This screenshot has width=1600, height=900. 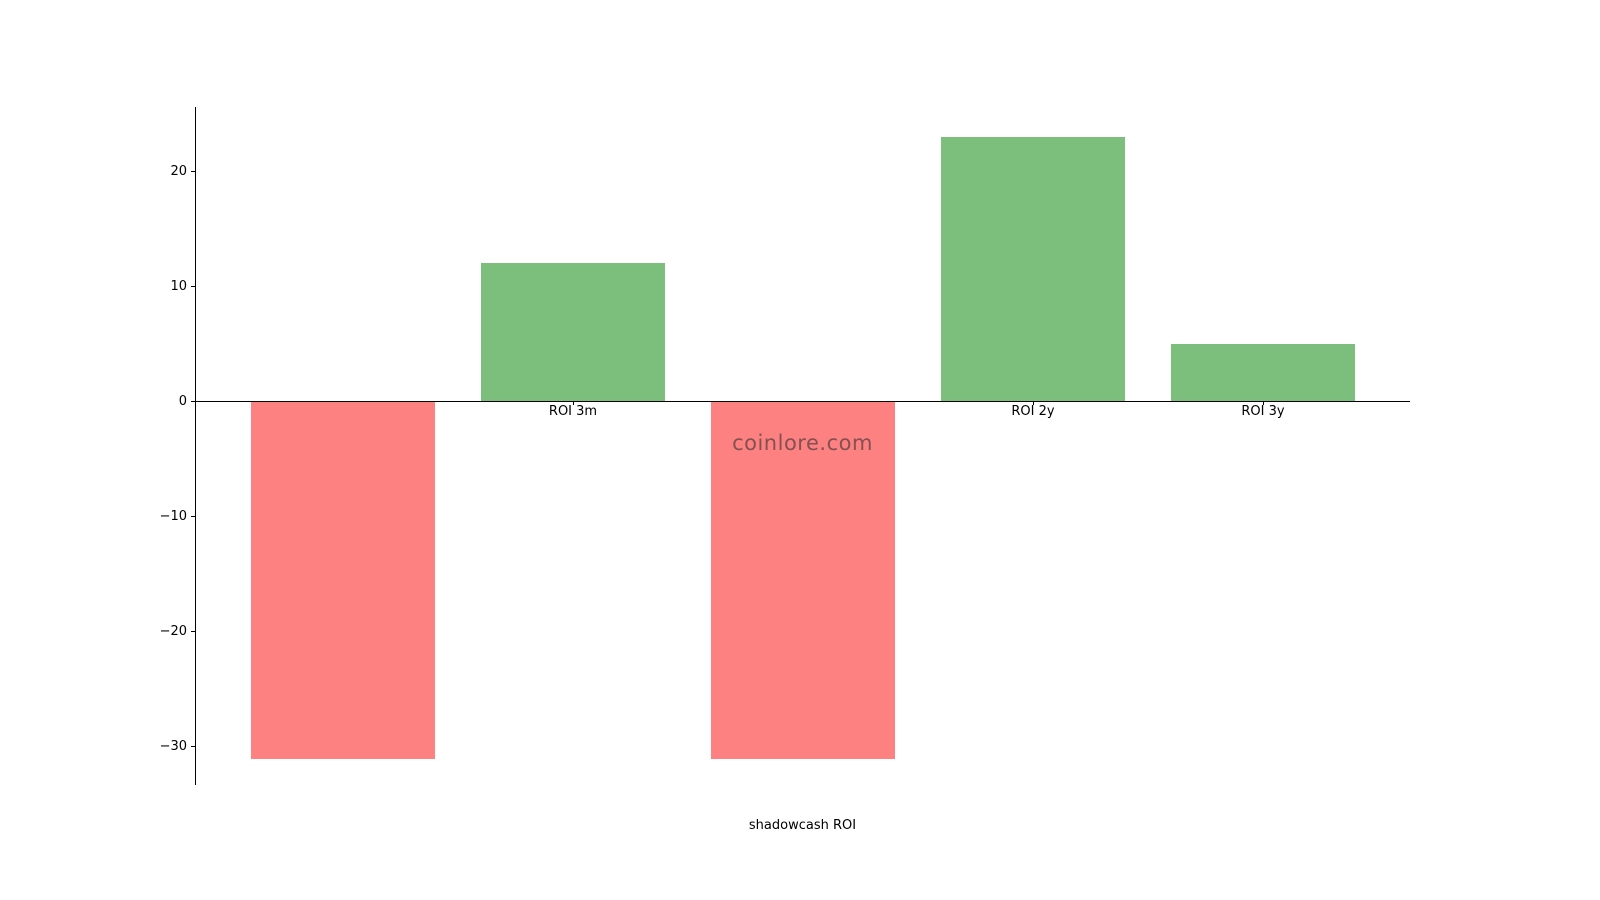 I want to click on x-axis-title: shadowcash ROI, so click(x=802, y=825).